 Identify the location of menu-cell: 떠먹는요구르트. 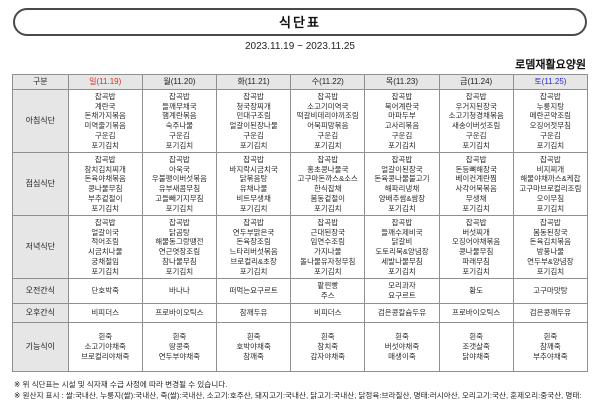
(253, 291).